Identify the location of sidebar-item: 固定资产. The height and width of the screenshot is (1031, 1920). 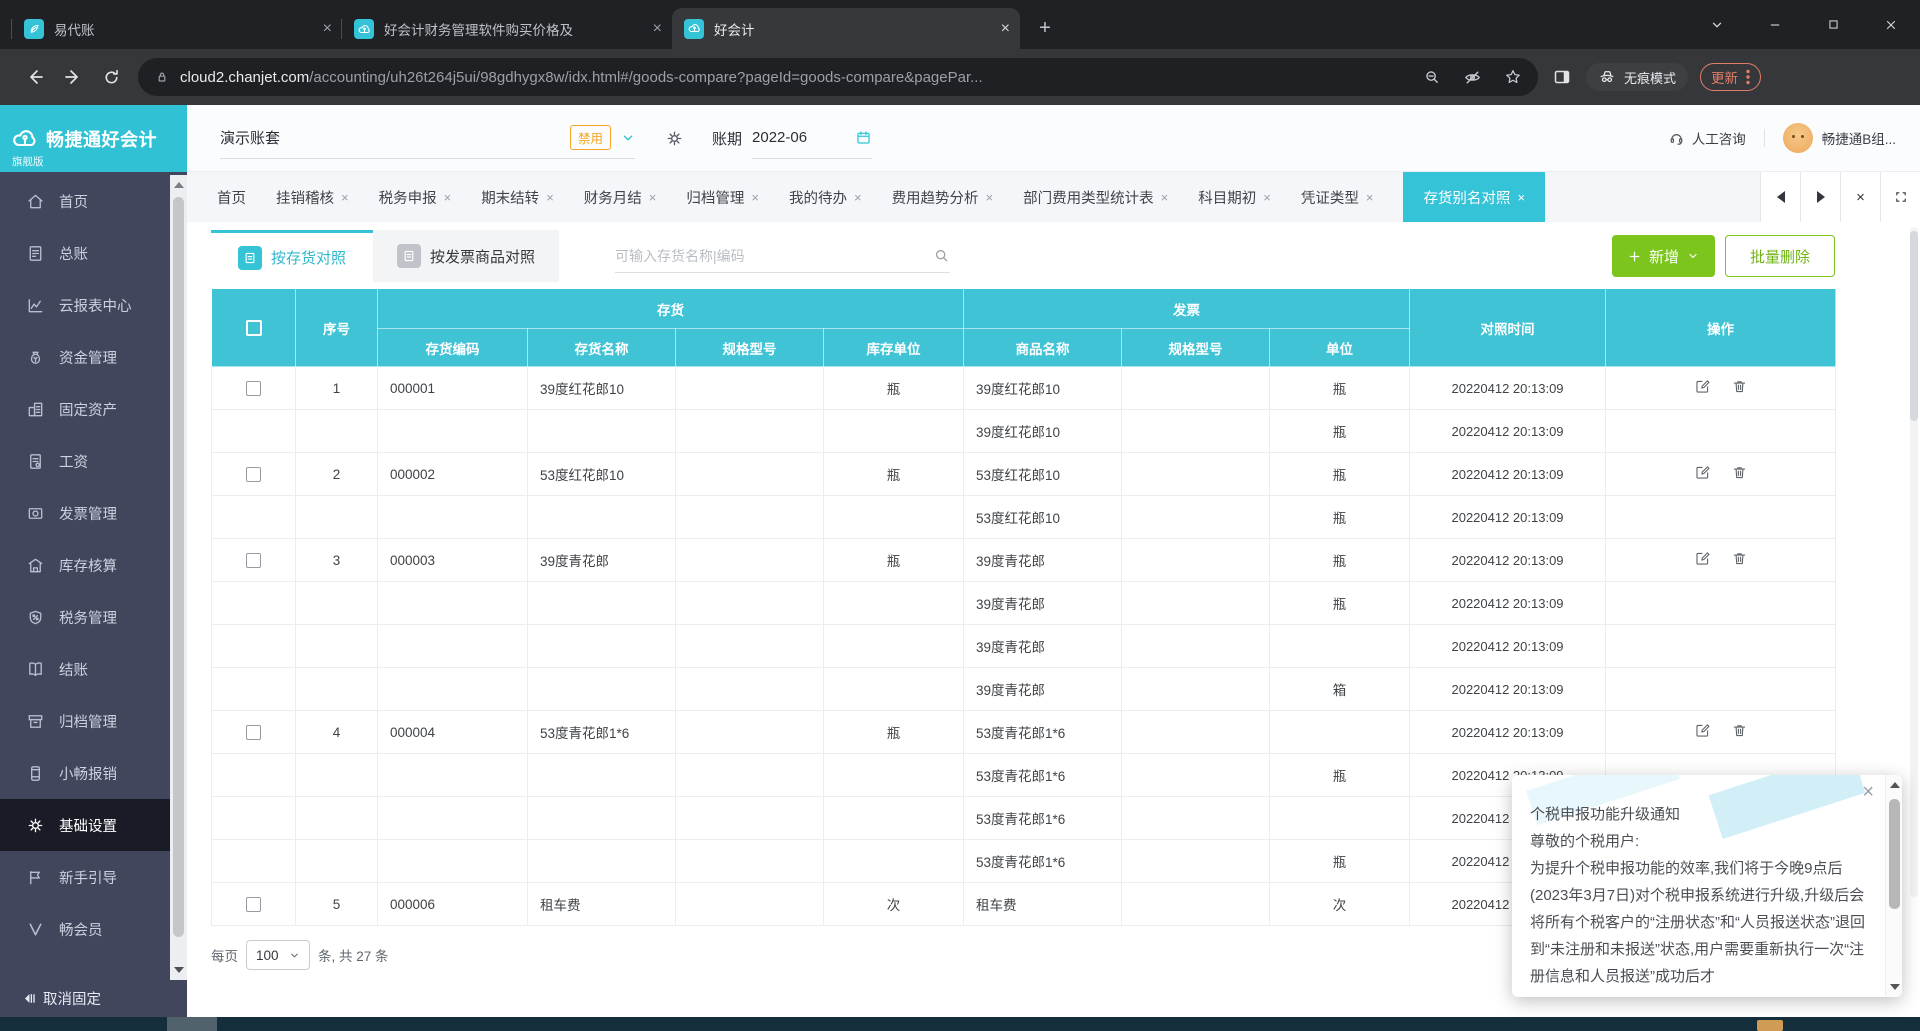
(85, 409).